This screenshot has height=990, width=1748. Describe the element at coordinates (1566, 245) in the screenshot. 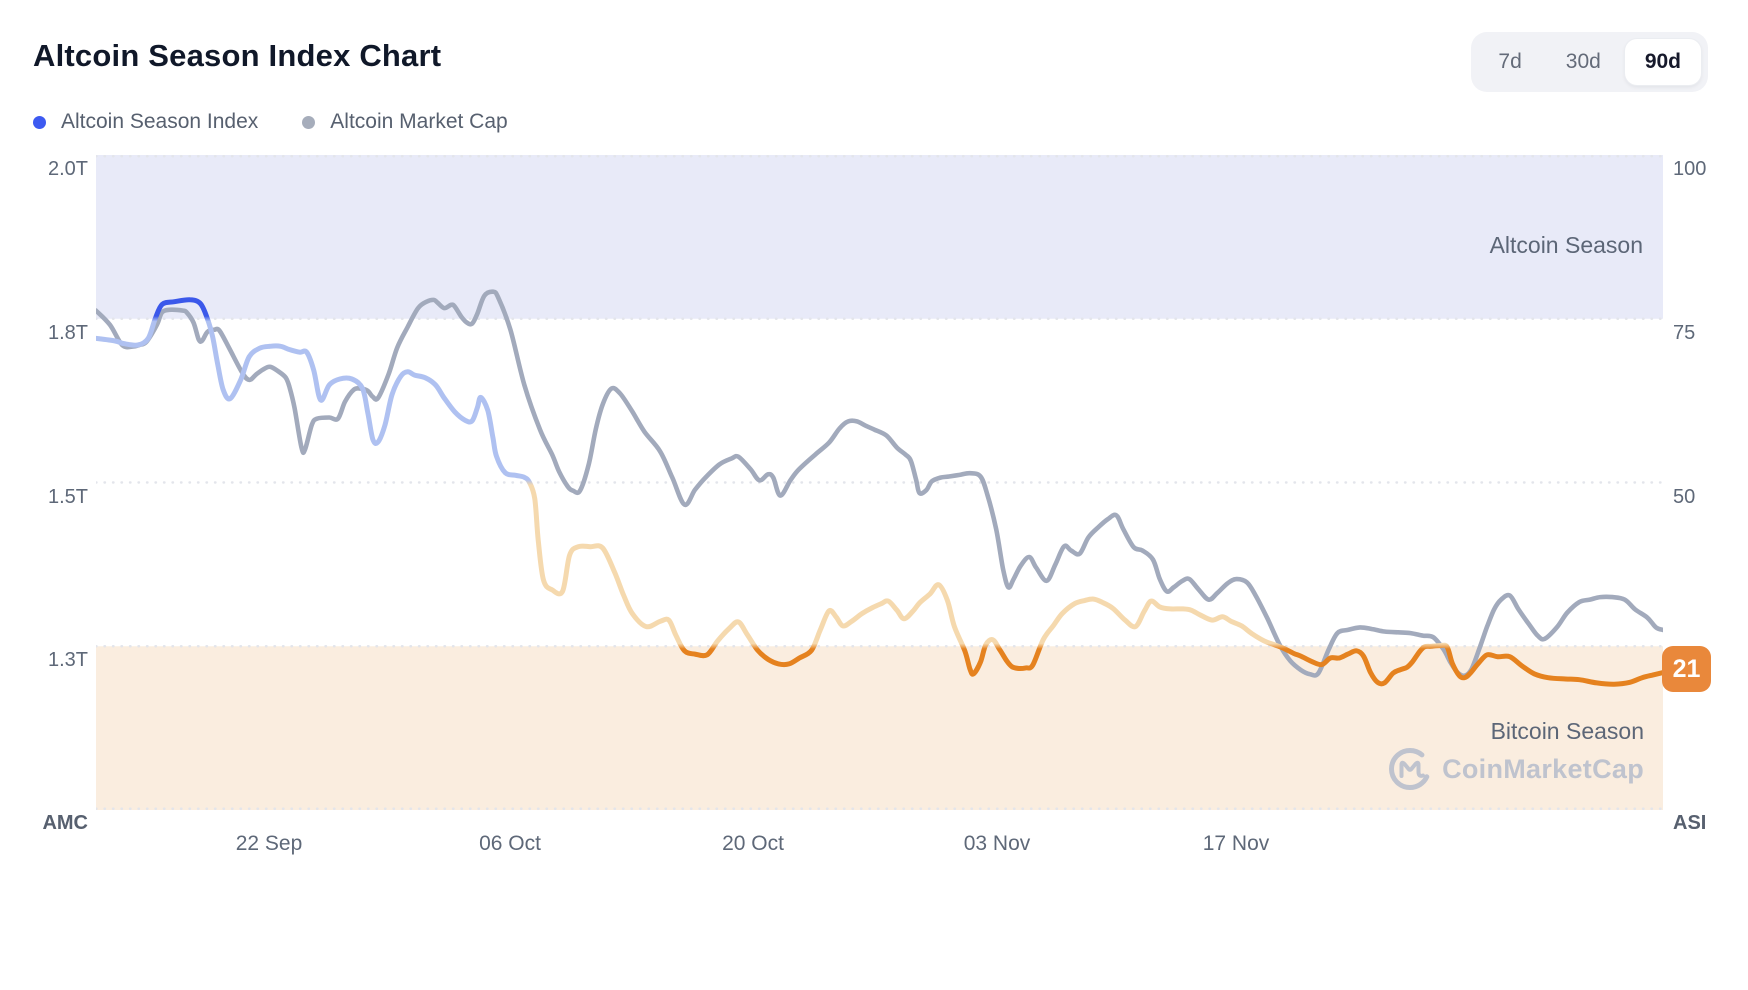

I see `altcoin-season-zone-label: Altcoin Season` at that location.